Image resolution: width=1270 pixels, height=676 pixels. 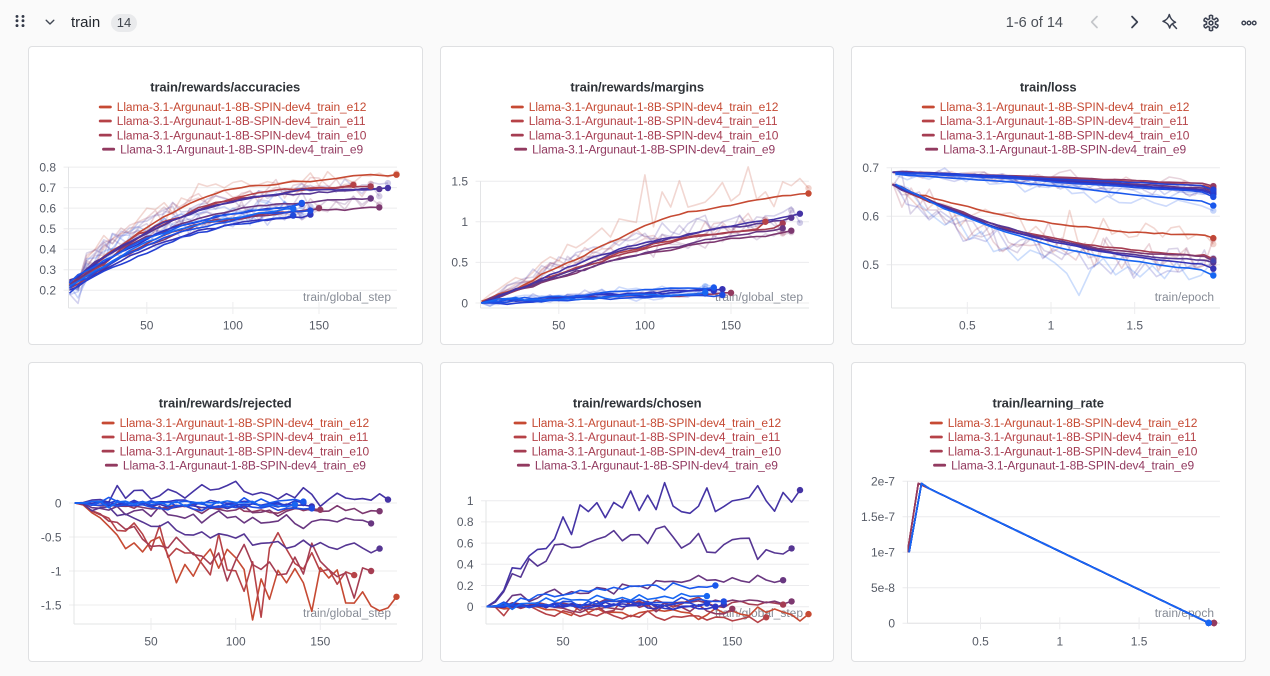 What do you see at coordinates (225, 87) in the screenshot?
I see `svg-text: train/rewards/accuracies` at bounding box center [225, 87].